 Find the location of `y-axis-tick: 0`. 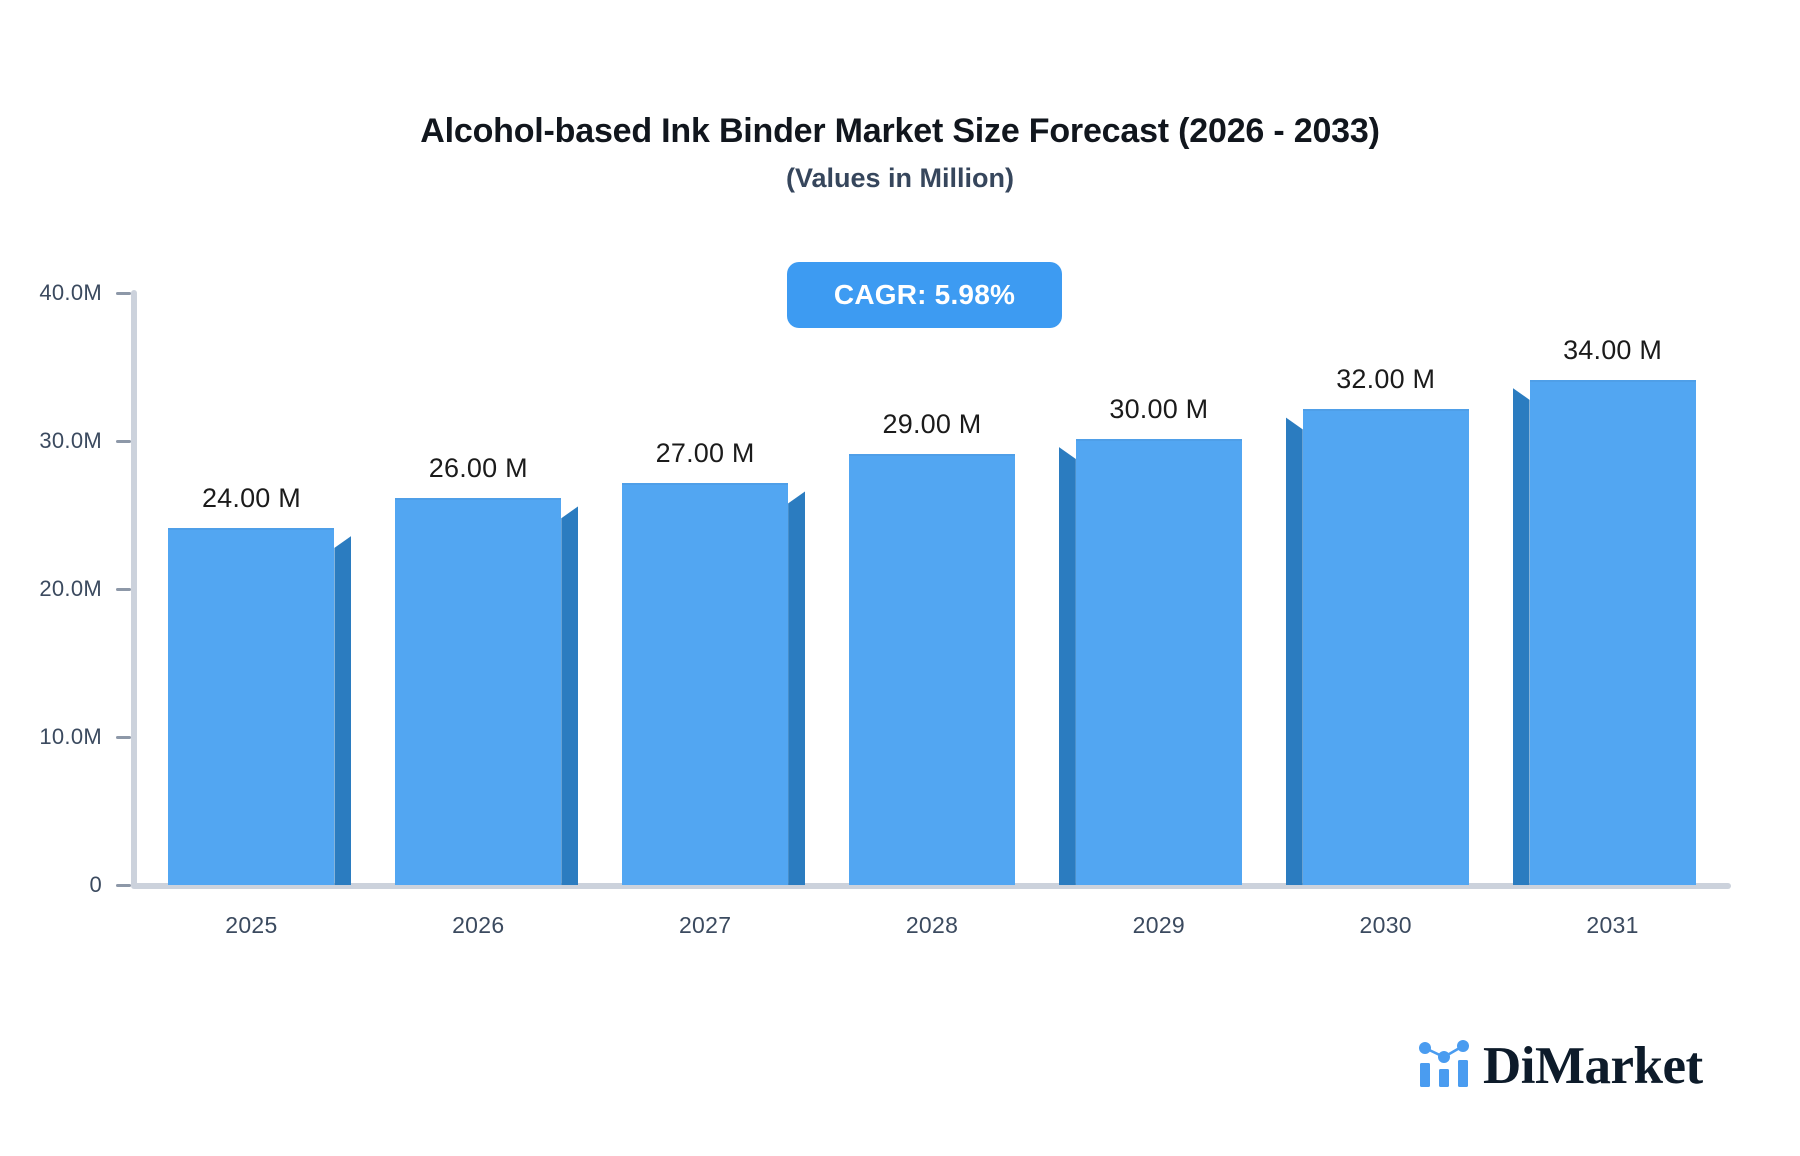

y-axis-tick: 0 is located at coordinates (110, 885).